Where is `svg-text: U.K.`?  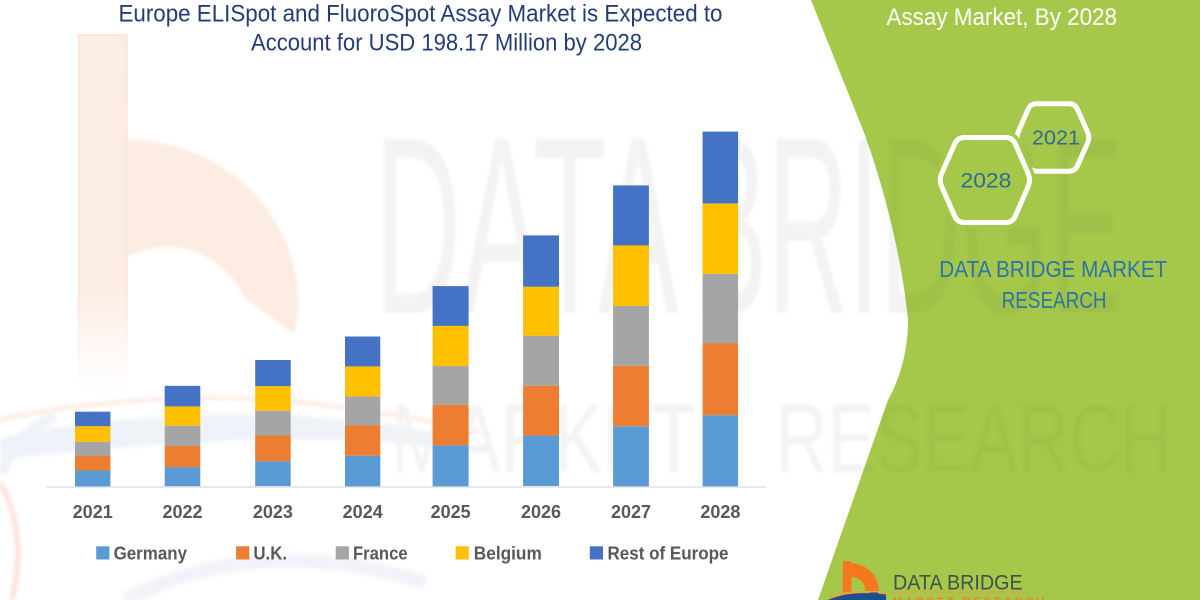 svg-text: U.K. is located at coordinates (270, 554).